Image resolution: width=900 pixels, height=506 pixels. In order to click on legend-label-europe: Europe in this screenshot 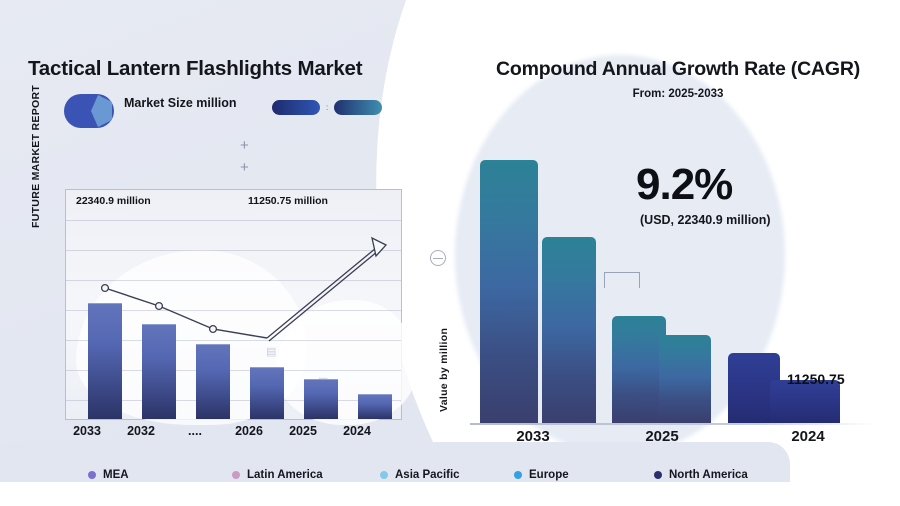, I will do `click(549, 475)`.